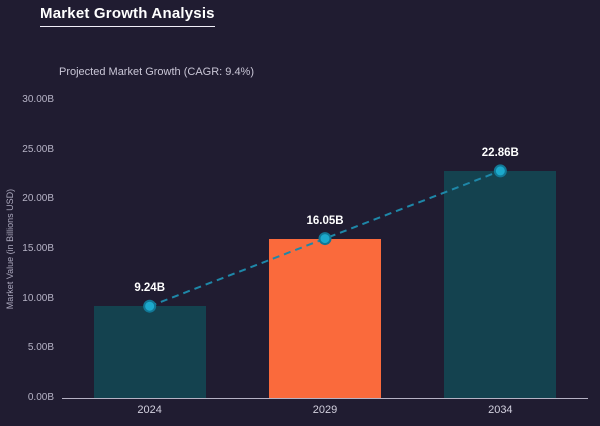  I want to click on value-label: 16.05B, so click(325, 220).